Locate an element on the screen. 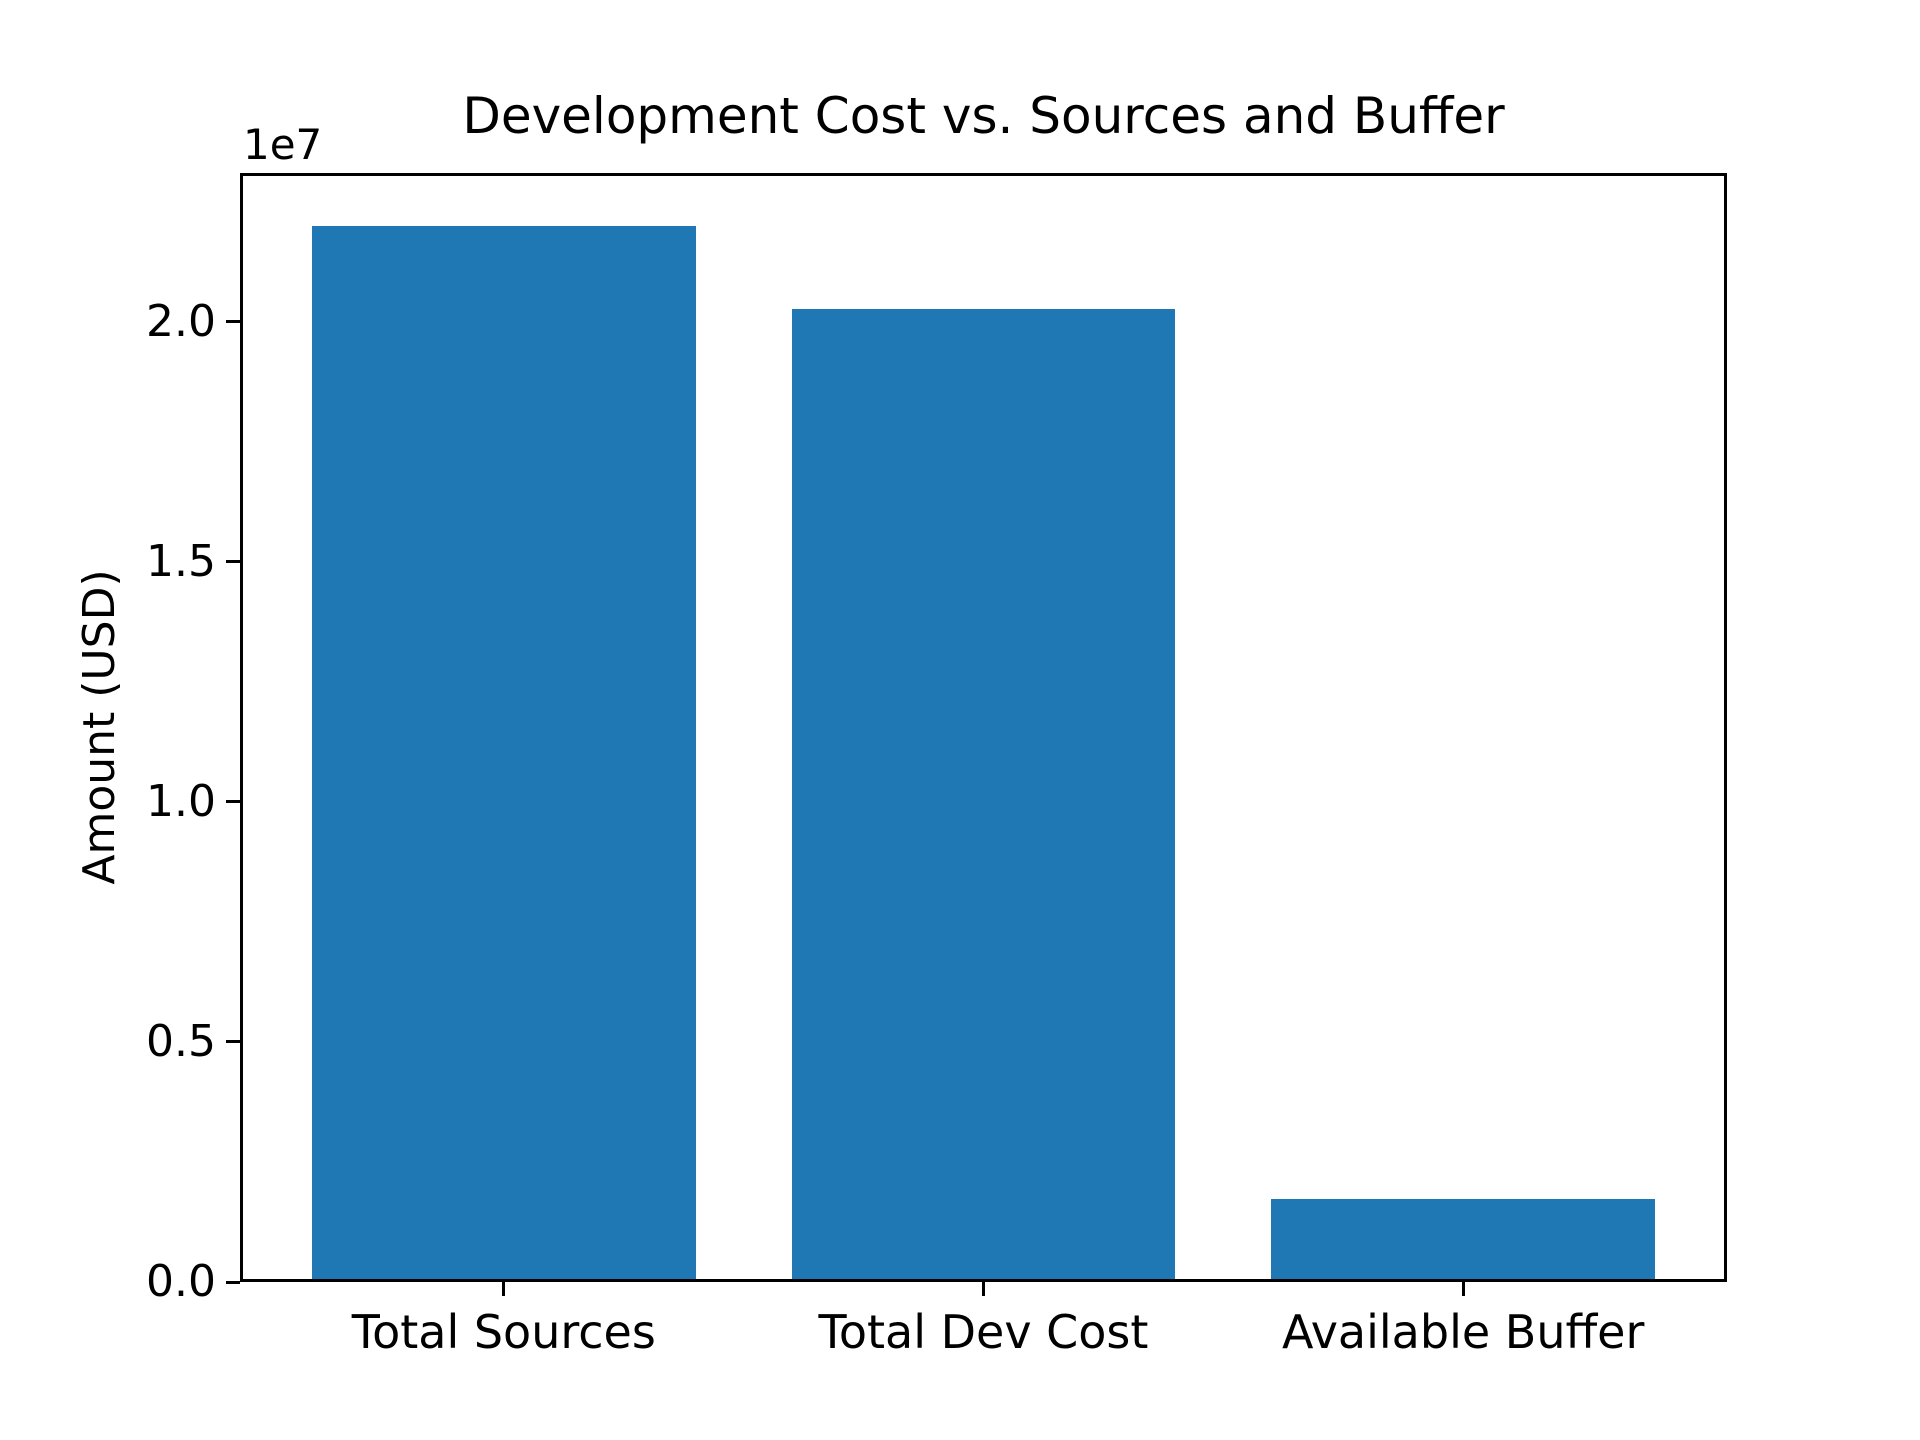 Image resolution: width=1920 pixels, height=1440 pixels. y-tick-label: 0.5 is located at coordinates (181, 1041).